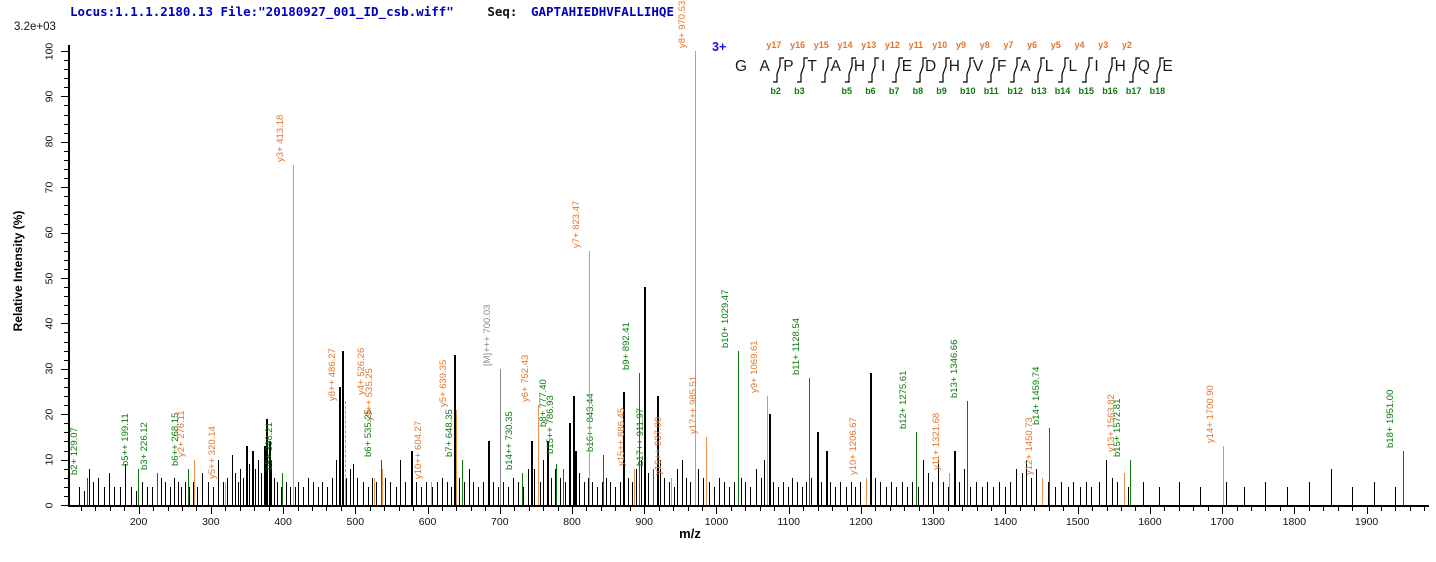  Describe the element at coordinates (764, 66) in the screenshot. I see `residue-letter: A` at that location.